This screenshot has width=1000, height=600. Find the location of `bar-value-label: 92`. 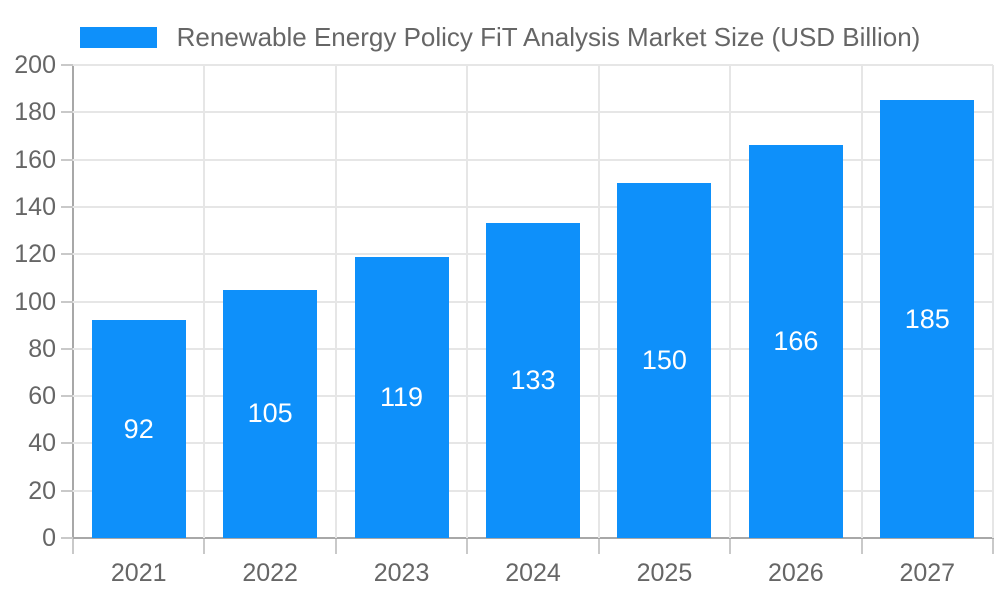

bar-value-label: 92 is located at coordinates (138, 428).